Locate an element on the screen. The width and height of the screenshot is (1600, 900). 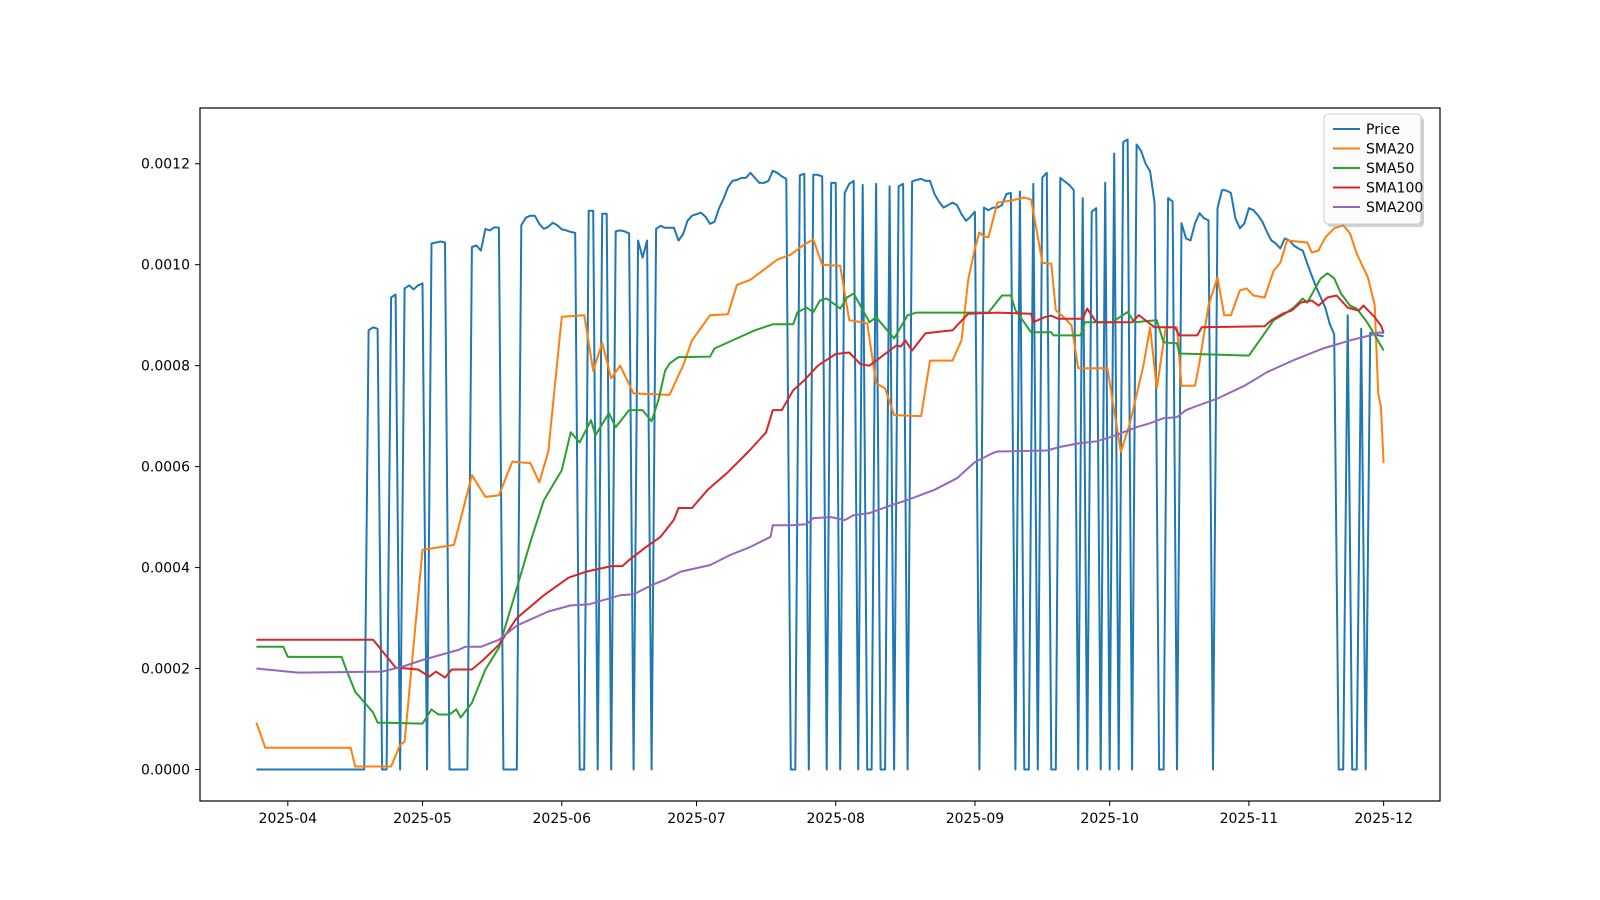
x-tick-label: 2025-08 is located at coordinates (835, 819).